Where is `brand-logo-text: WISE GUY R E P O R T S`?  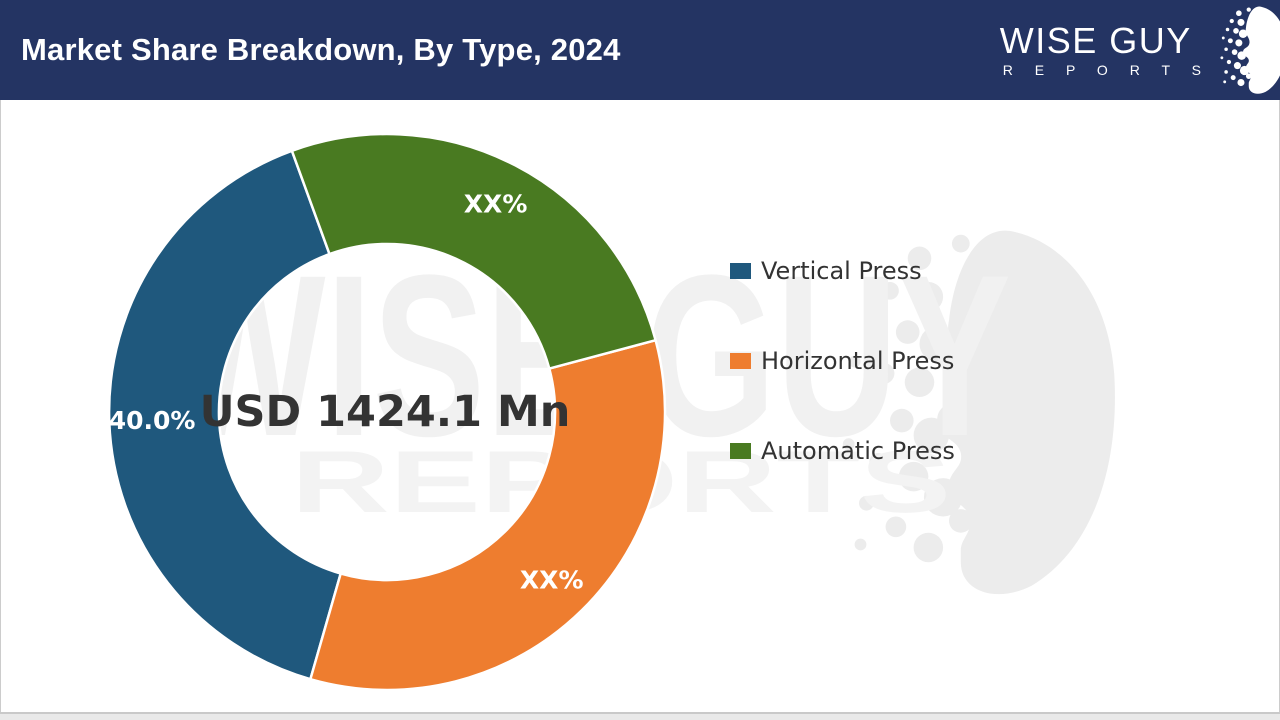
brand-logo-text: WISE GUY R E P O R T S is located at coordinates (1104, 48).